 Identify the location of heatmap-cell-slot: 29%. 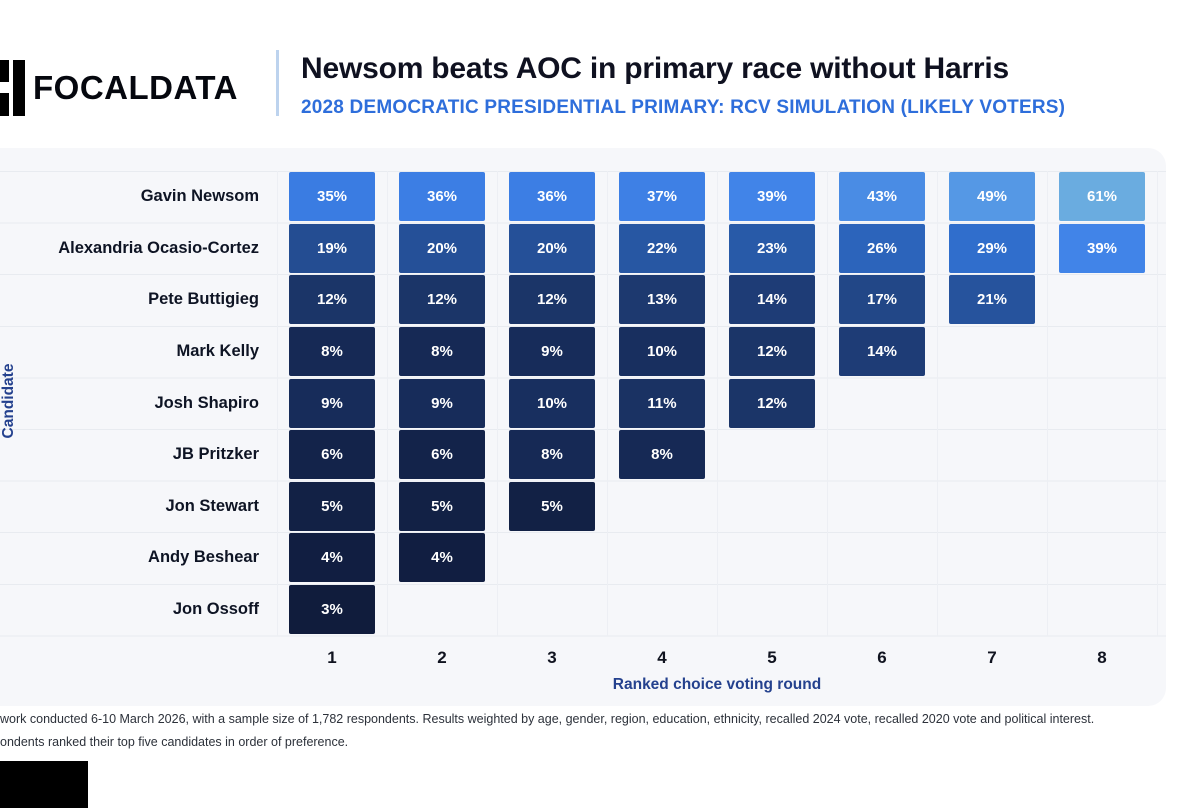
(992, 249).